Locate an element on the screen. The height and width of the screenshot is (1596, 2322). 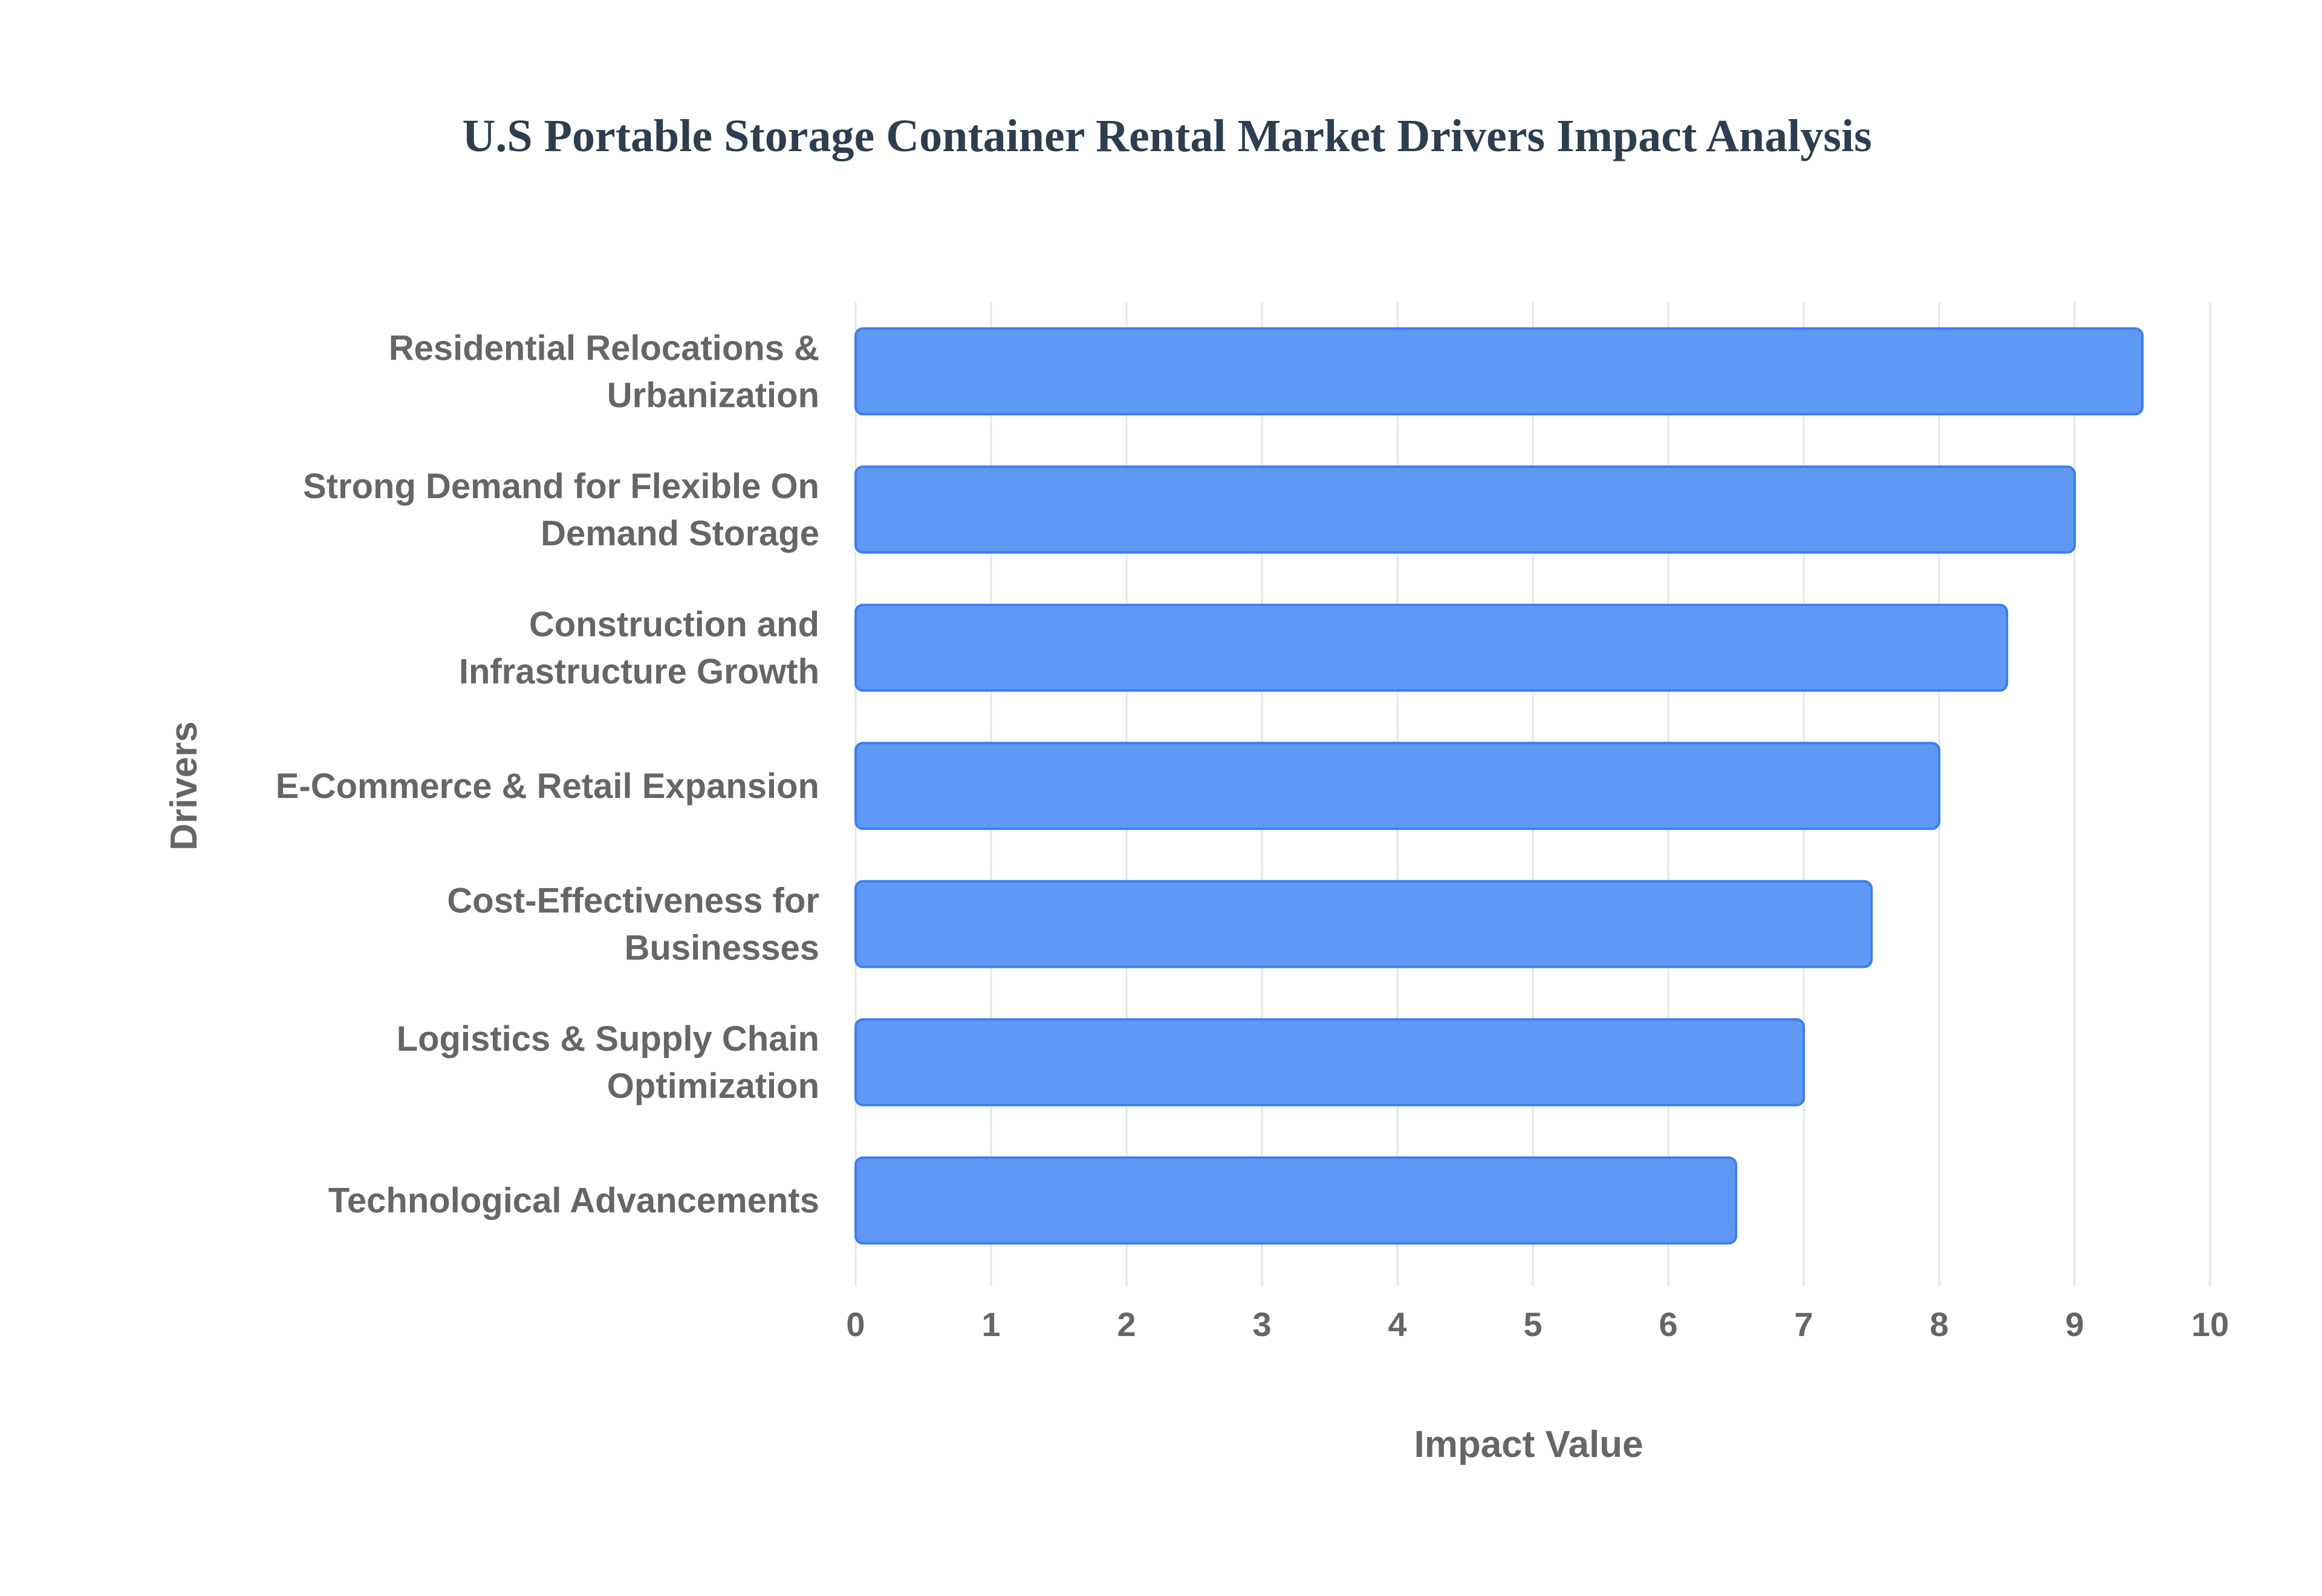
category-label-line: E-Commerce & Retail Expansion is located at coordinates (547, 786).